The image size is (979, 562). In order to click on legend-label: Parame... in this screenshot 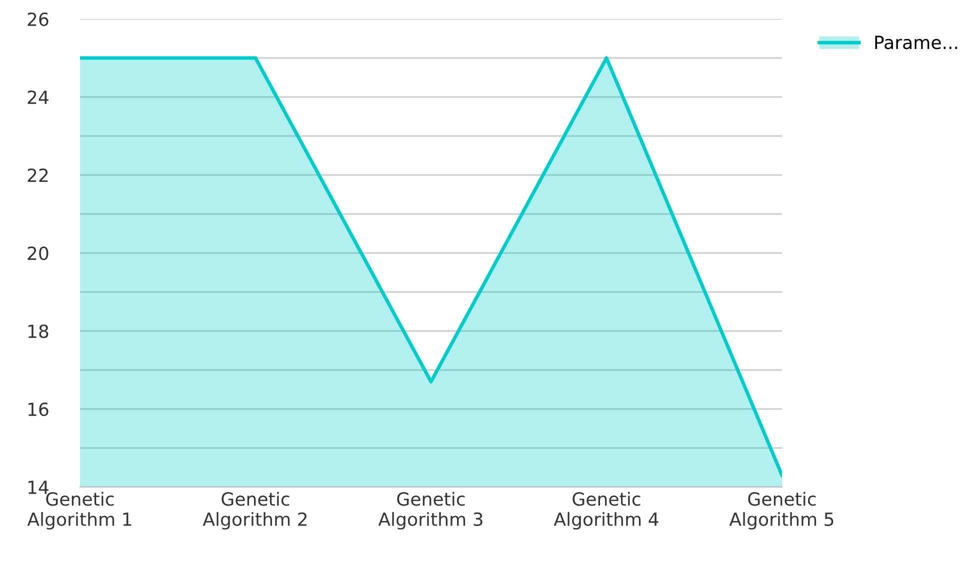, I will do `click(916, 43)`.